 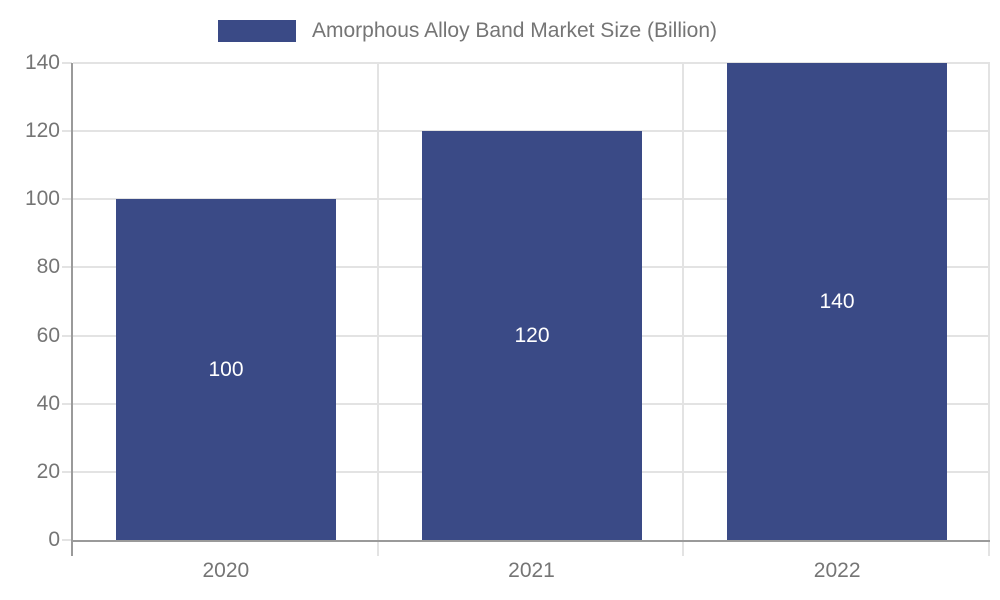 I want to click on y-tick-label: 40, so click(x=48, y=403).